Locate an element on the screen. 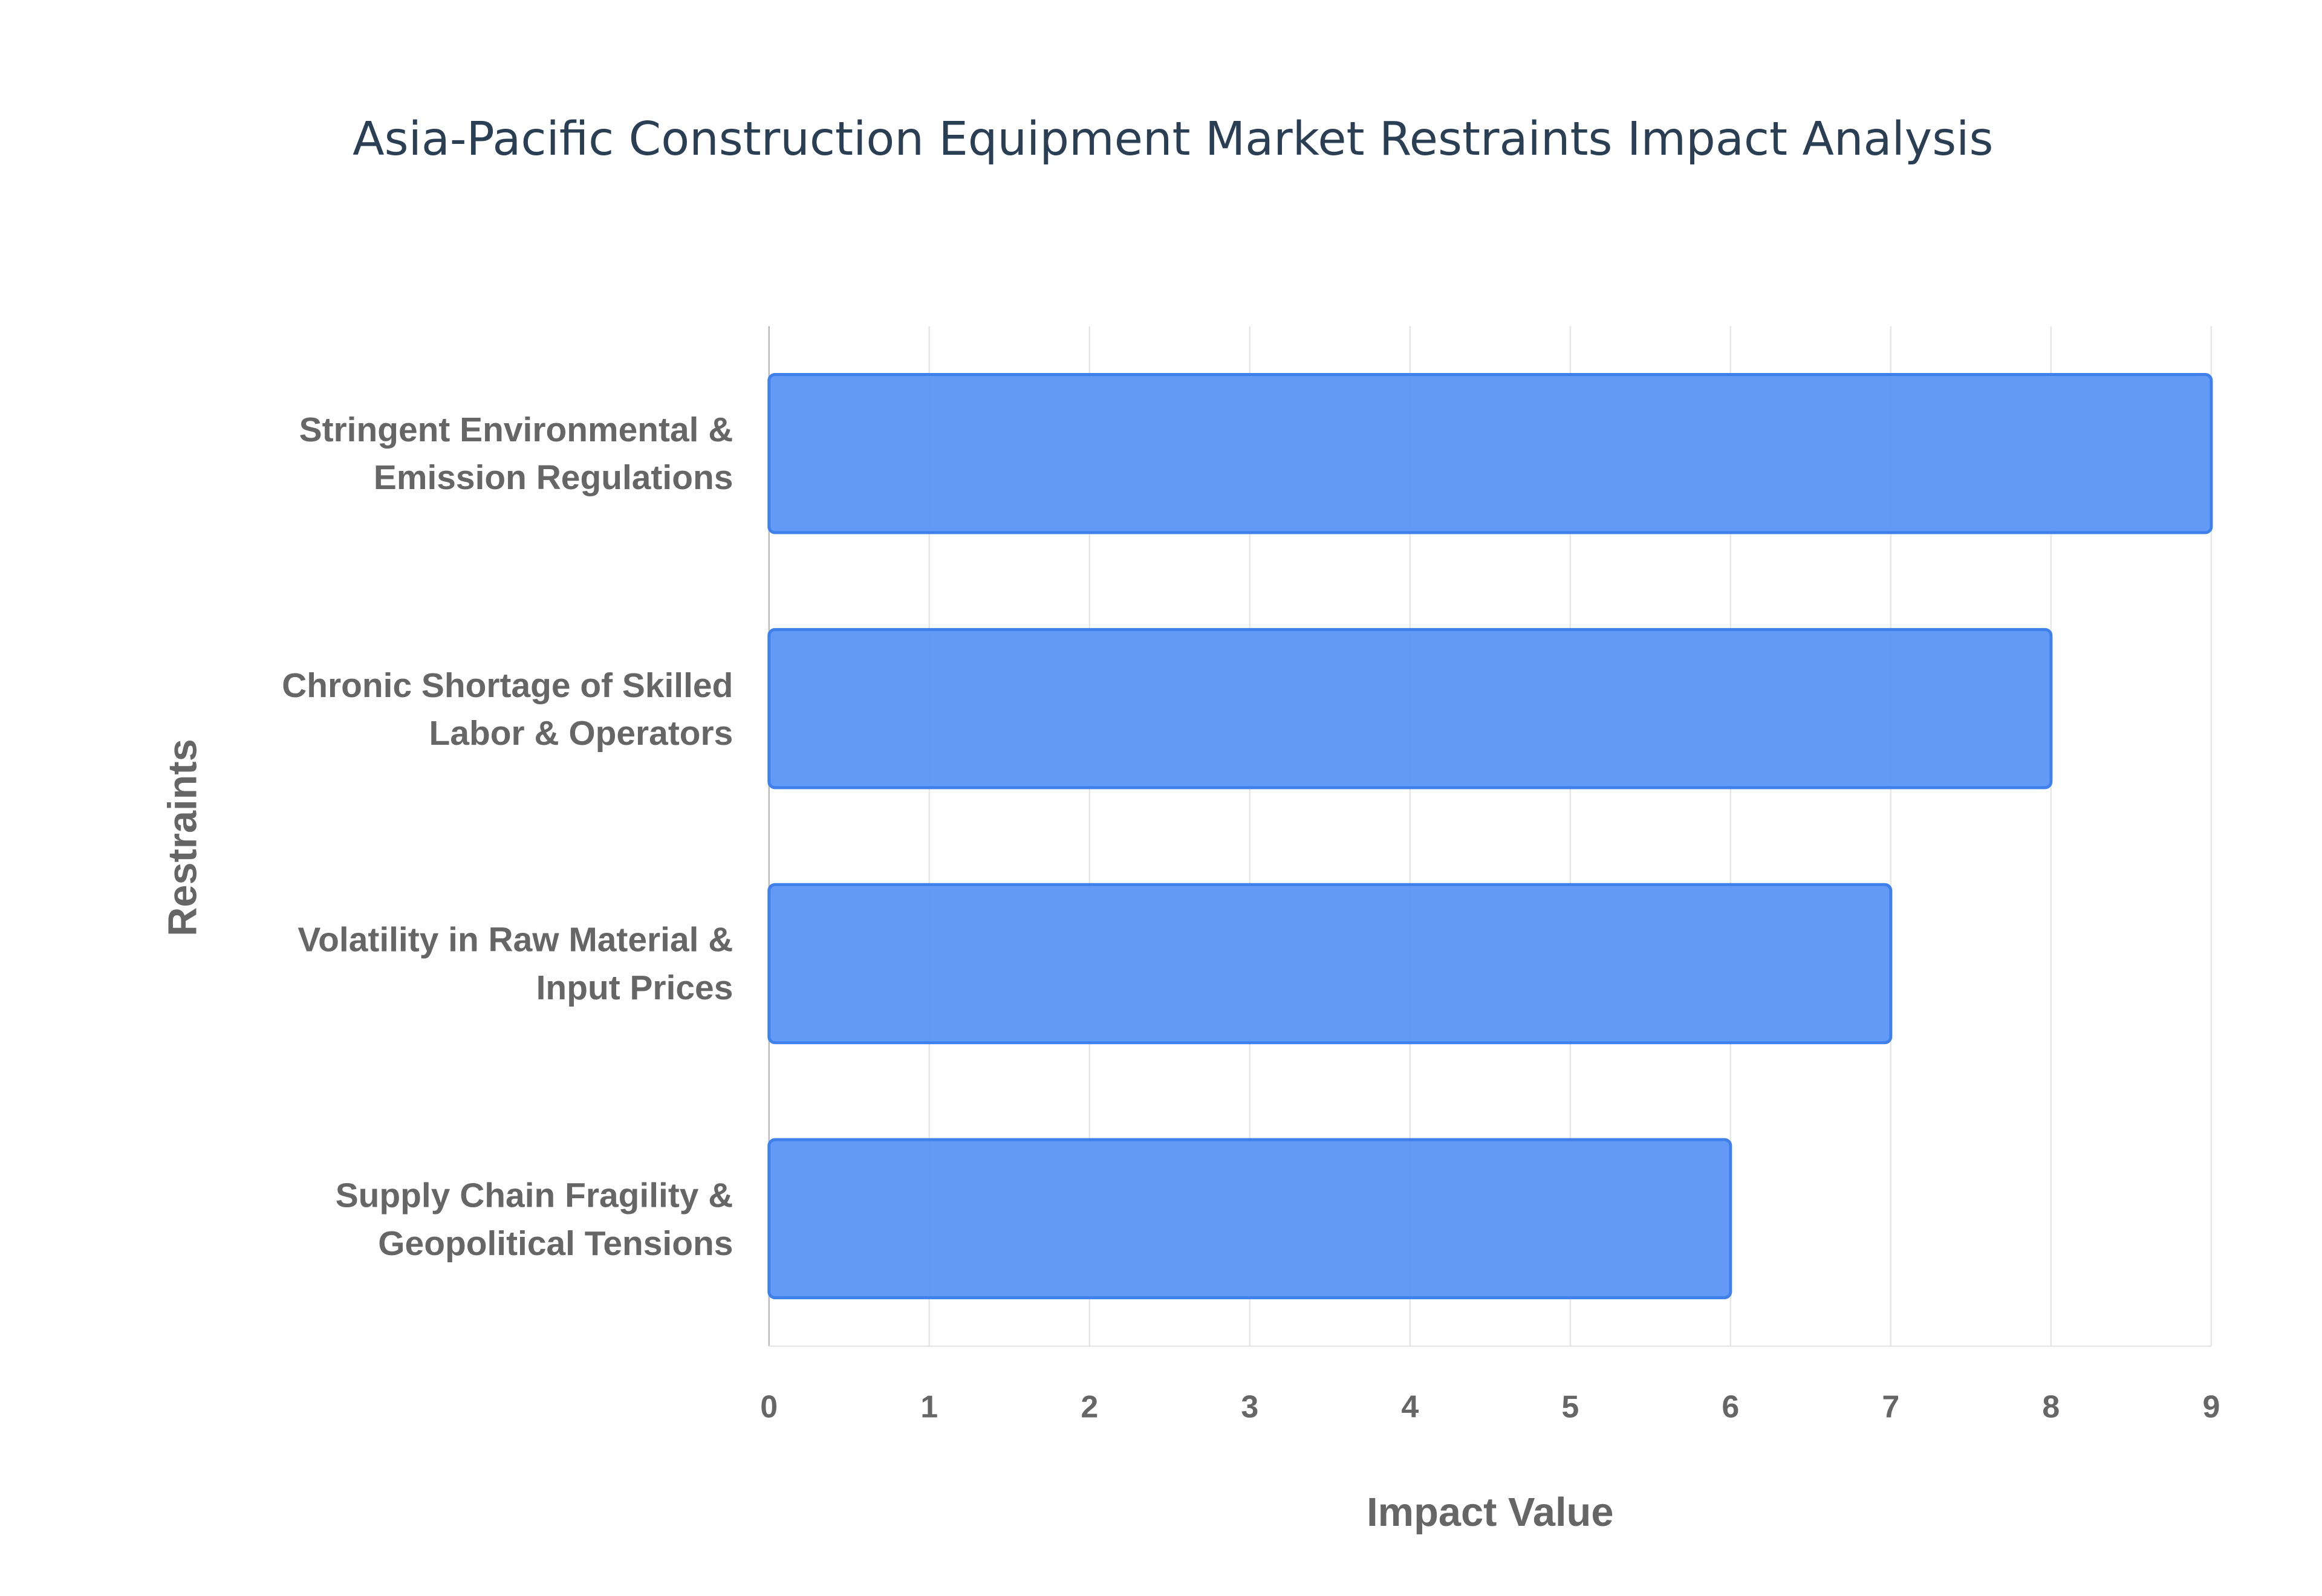 This screenshot has height=1596, width=2322. x-tick-label: 0 is located at coordinates (769, 1406).